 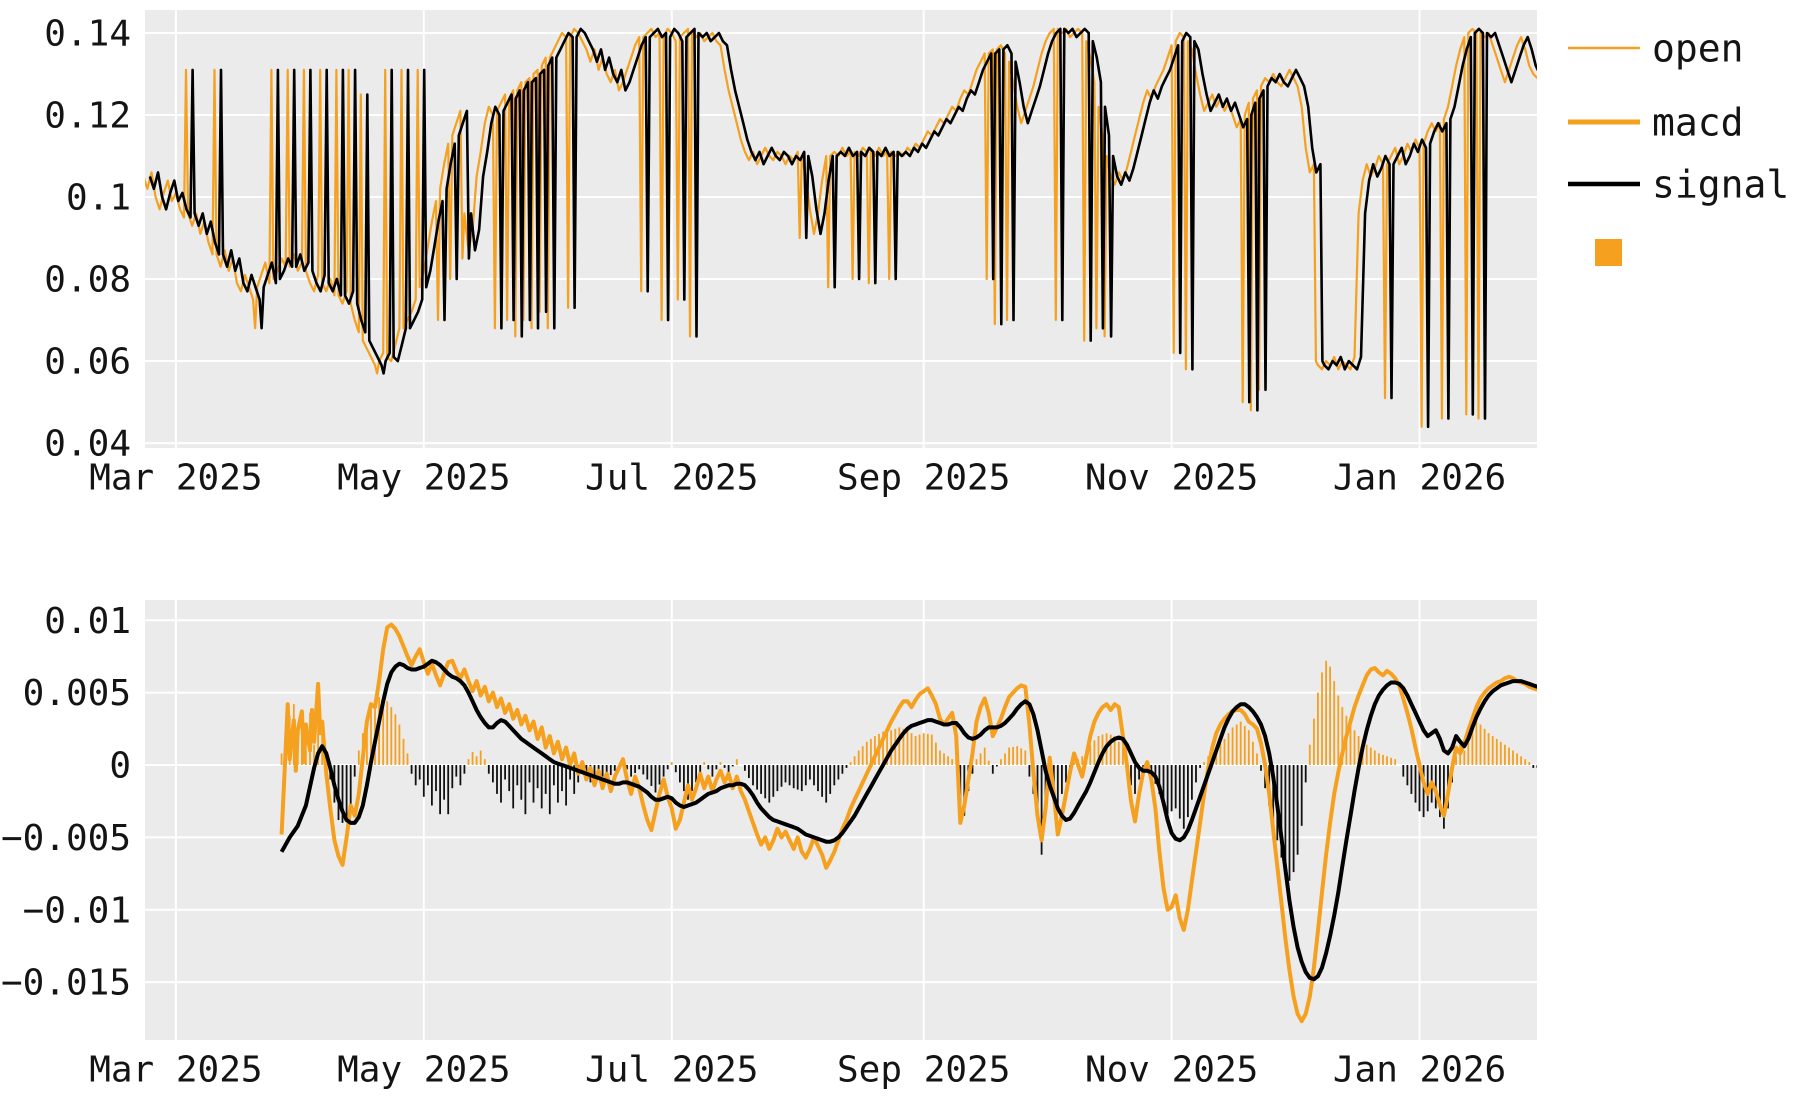 What do you see at coordinates (87, 621) in the screenshot?
I see `y-tick-label: 0.01` at bounding box center [87, 621].